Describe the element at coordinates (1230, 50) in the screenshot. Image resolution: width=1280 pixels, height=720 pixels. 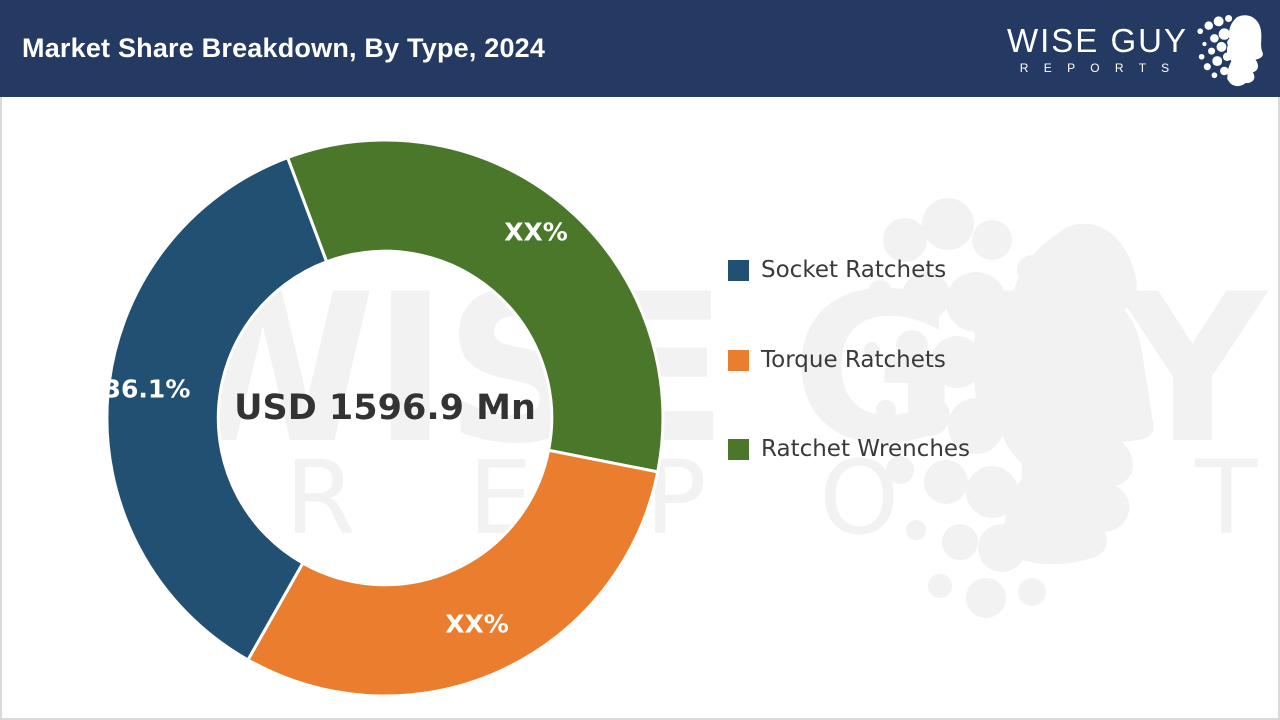
I see `wise-guy-face-icon` at that location.